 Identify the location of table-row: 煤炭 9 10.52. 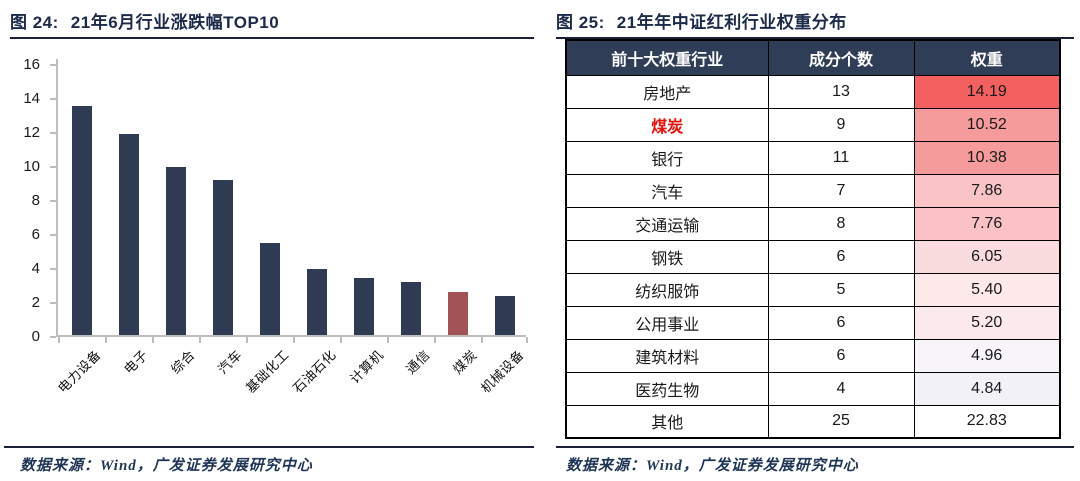
(813, 124).